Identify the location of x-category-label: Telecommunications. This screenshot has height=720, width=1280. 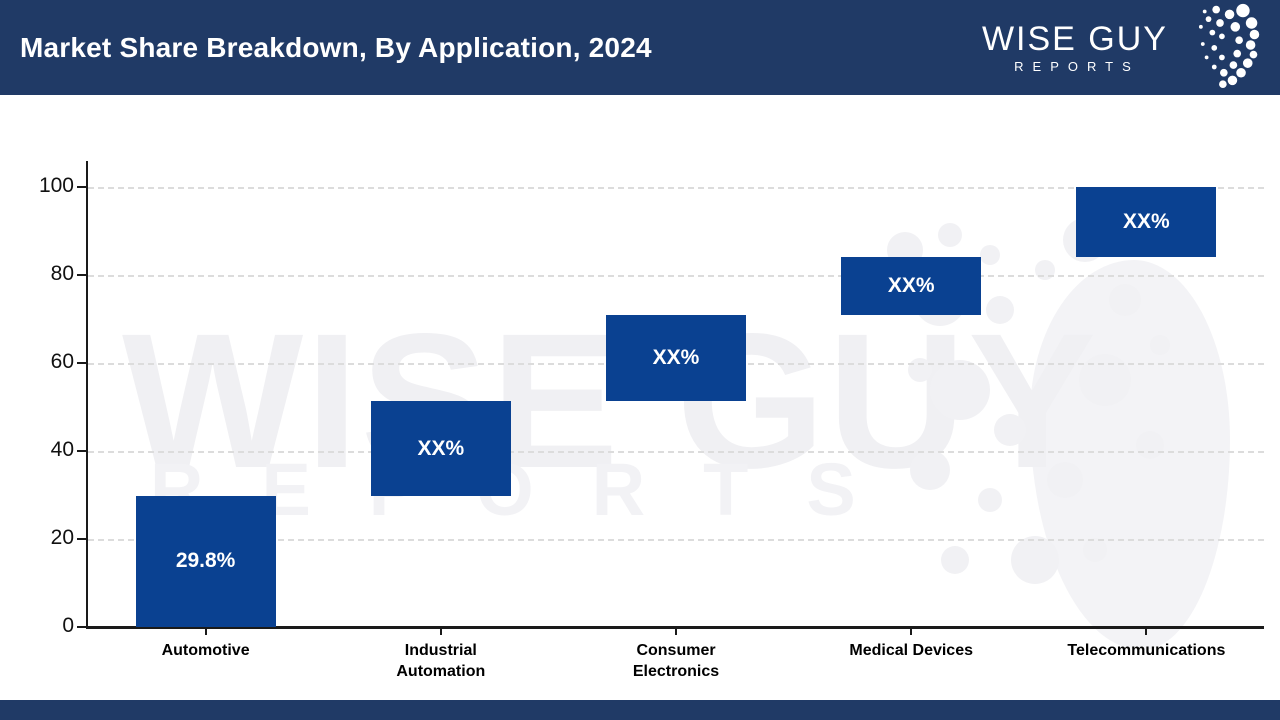
(1146, 650).